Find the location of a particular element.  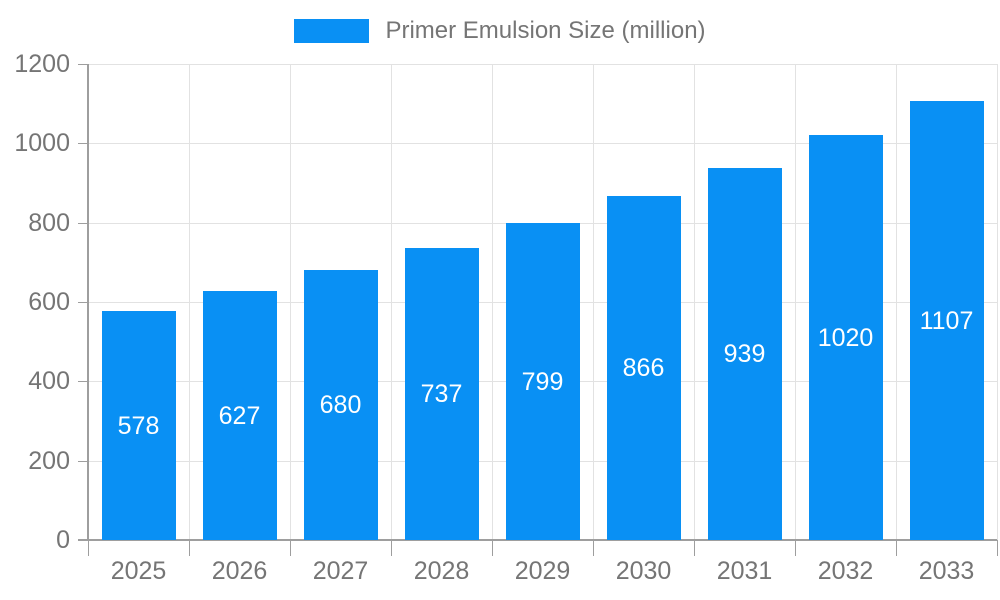

y-tick-label: 200 is located at coordinates (49, 461).